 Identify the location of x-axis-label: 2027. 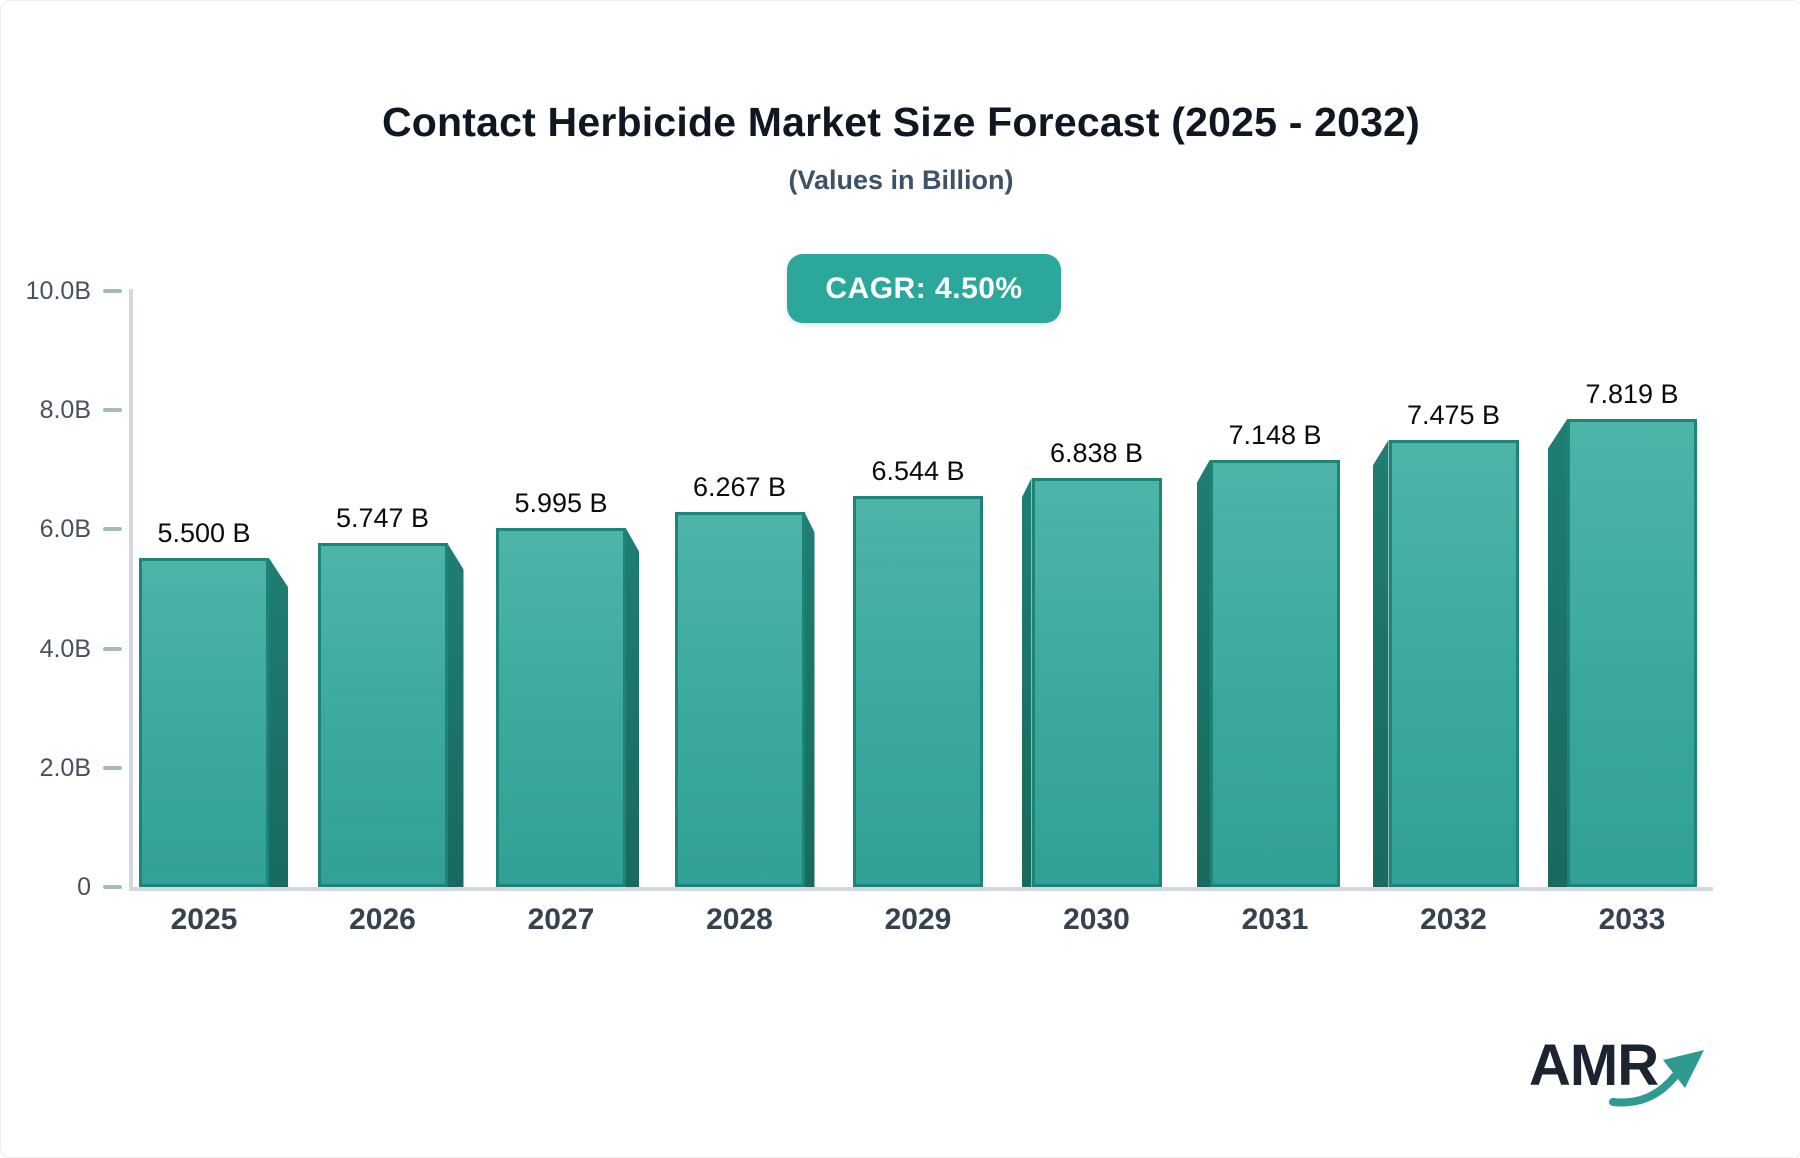
(561, 919).